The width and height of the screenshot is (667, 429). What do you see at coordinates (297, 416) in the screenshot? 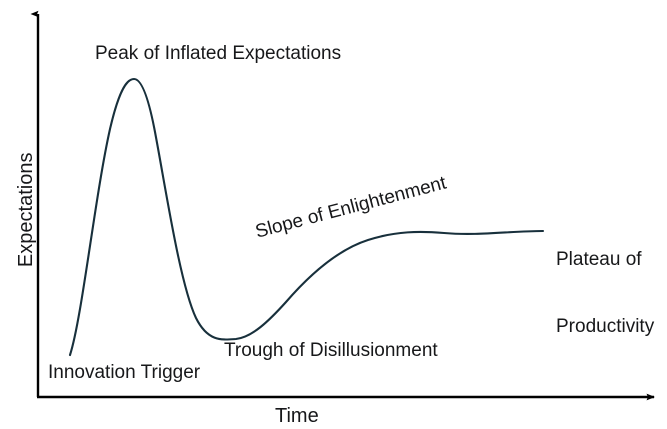
I see `x-axis-label: Time` at bounding box center [297, 416].